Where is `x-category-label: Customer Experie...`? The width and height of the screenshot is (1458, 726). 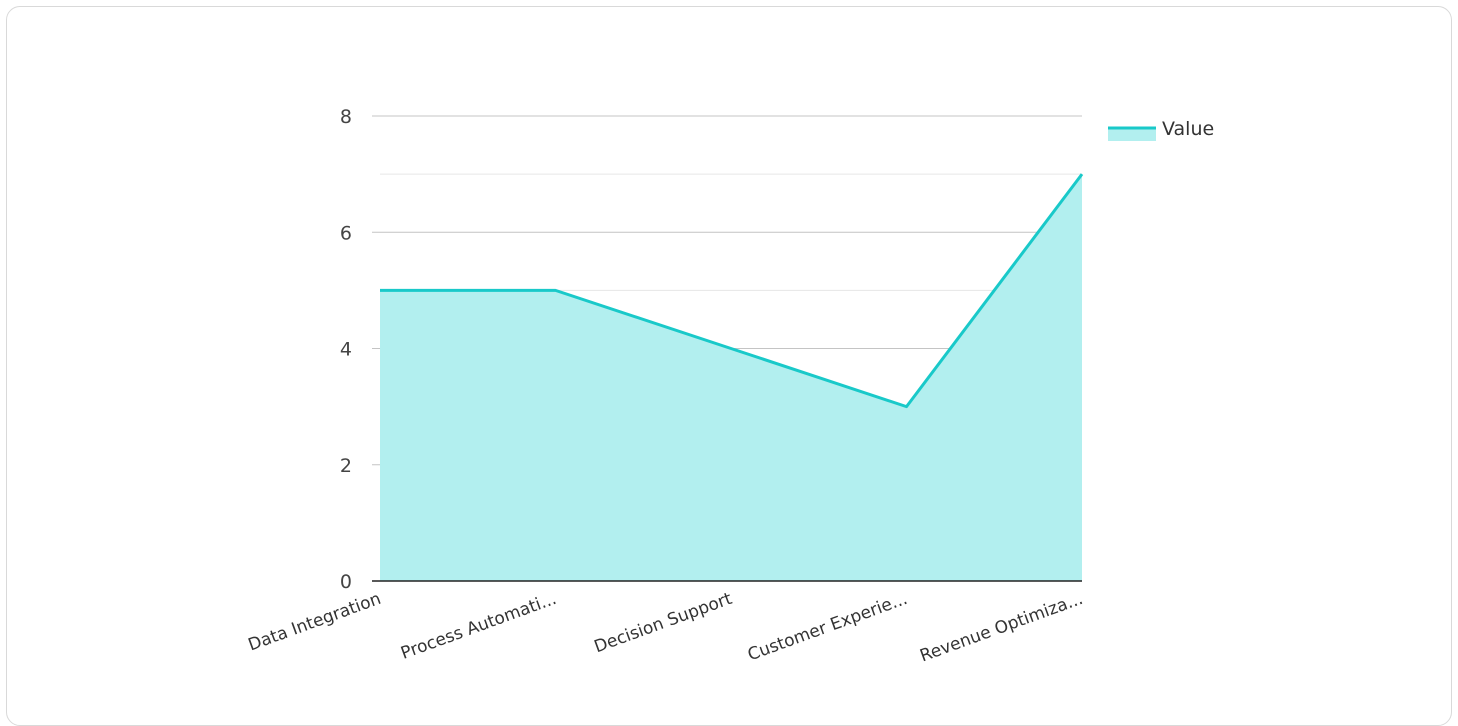
x-category-label: Customer Experie... is located at coordinates (827, 627).